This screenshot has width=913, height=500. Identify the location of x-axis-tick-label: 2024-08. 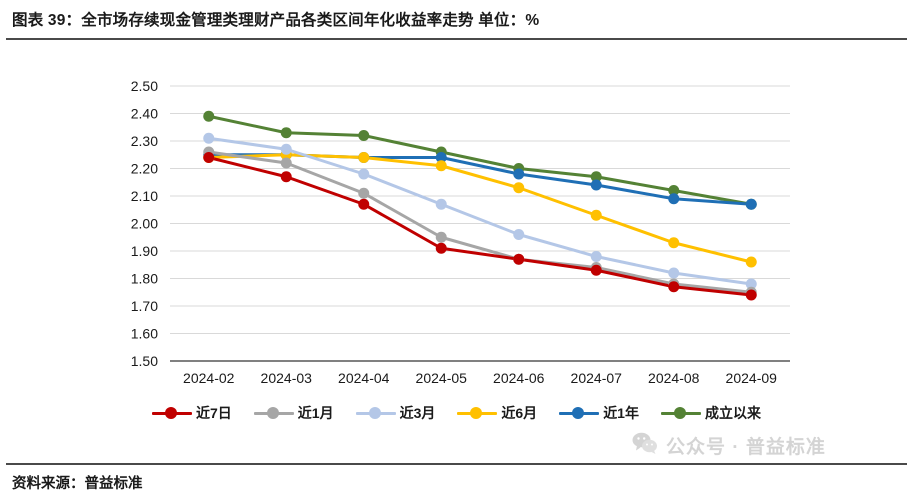
(674, 378).